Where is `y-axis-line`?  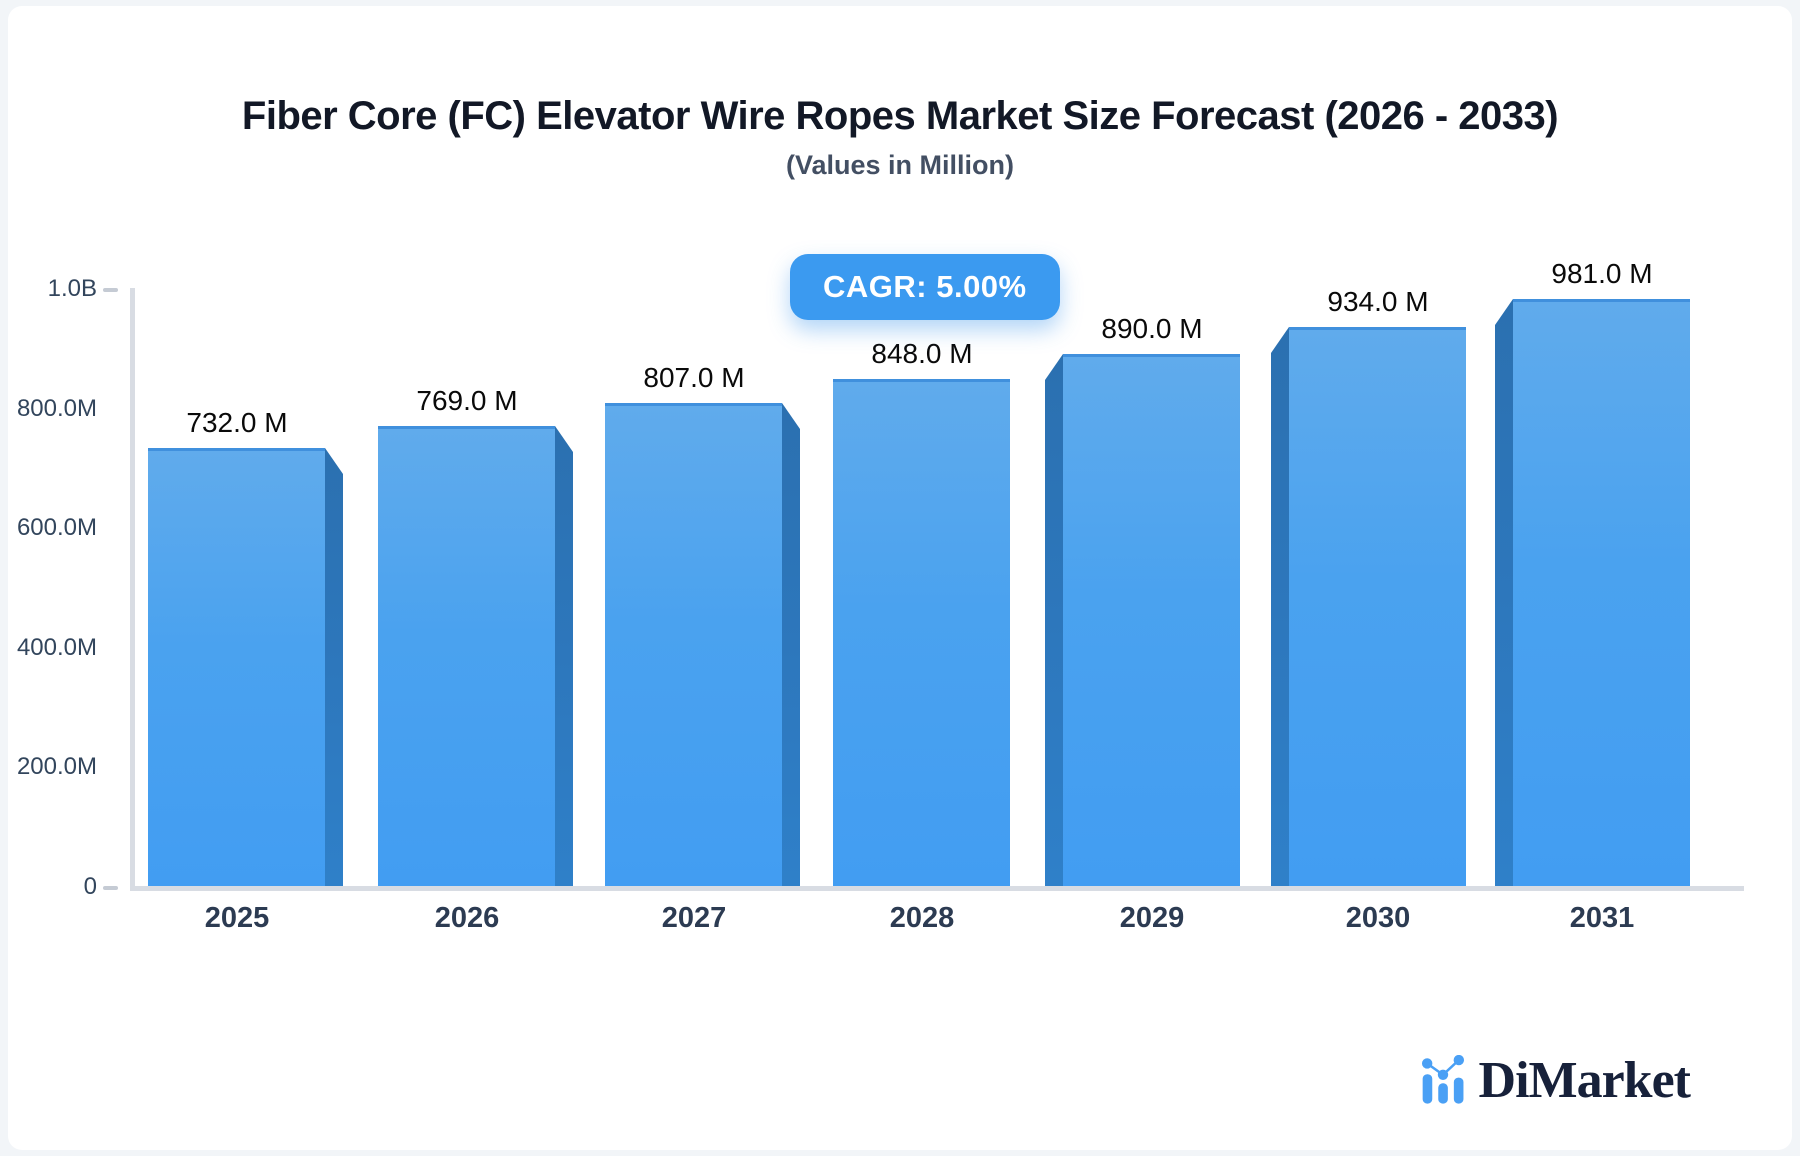 y-axis-line is located at coordinates (132, 588).